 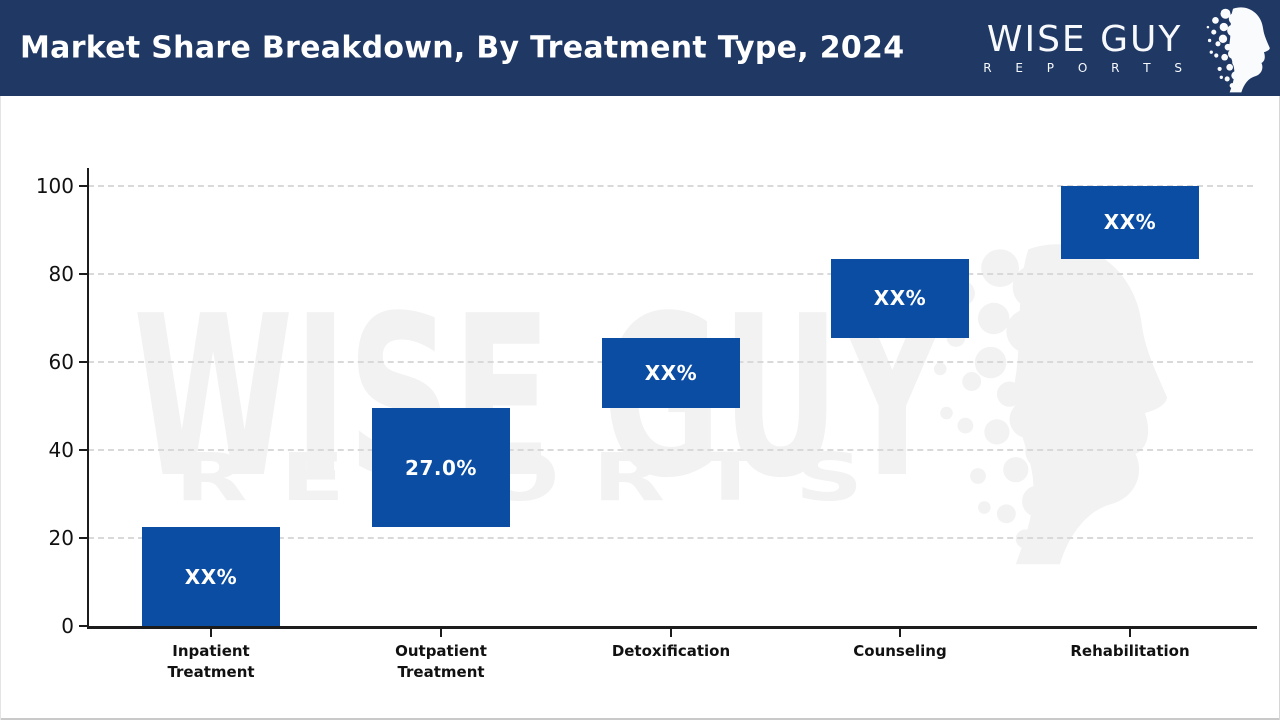 What do you see at coordinates (211, 661) in the screenshot?
I see `category-label-1: Inpatient Treatment` at bounding box center [211, 661].